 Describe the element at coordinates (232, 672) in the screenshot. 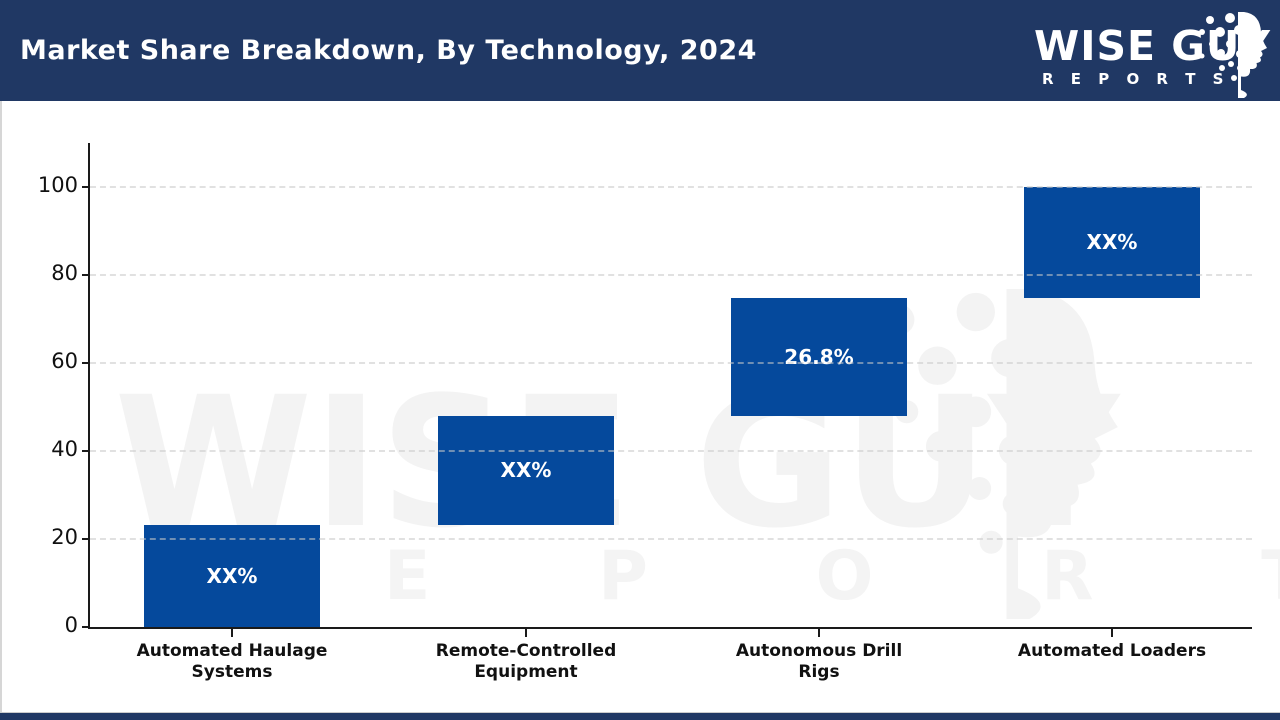

I see `x-axis-category-line: Systems` at that location.